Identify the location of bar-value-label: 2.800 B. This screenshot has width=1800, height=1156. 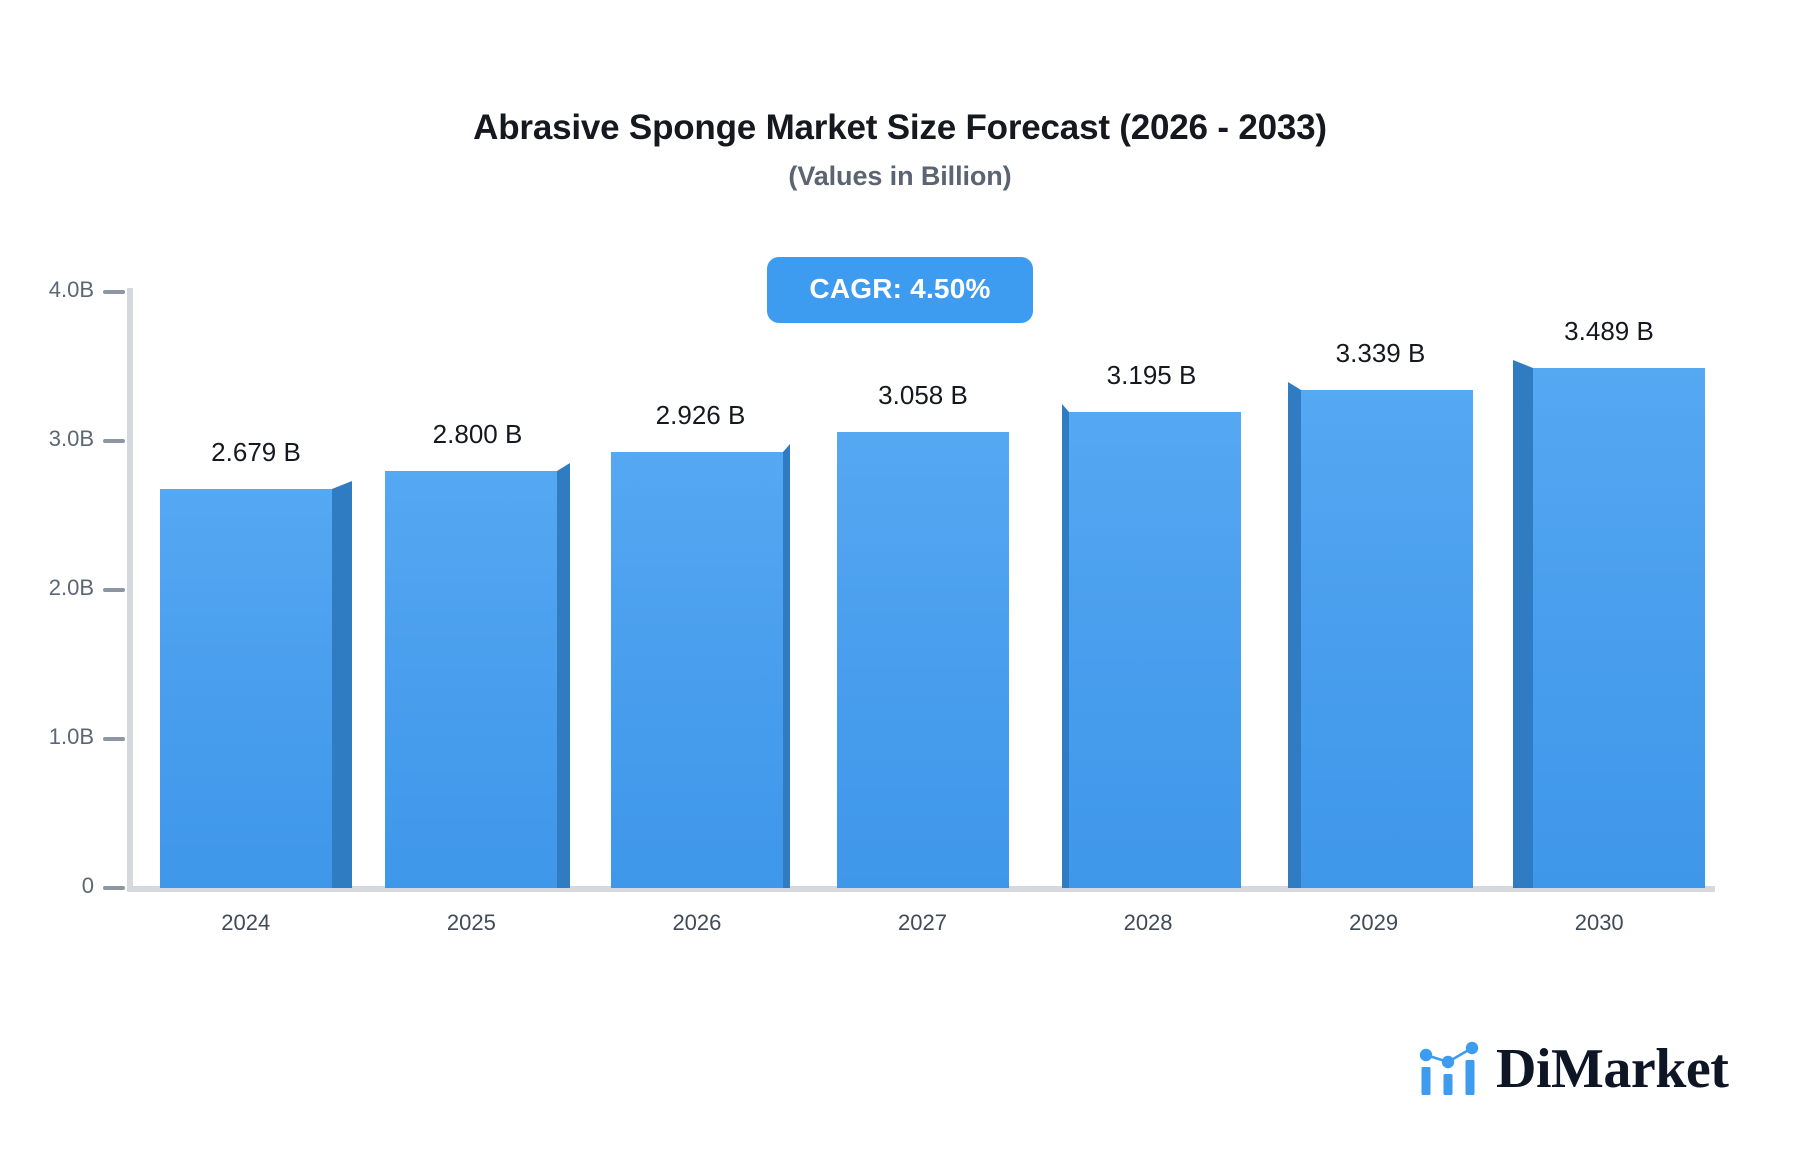
(477, 434).